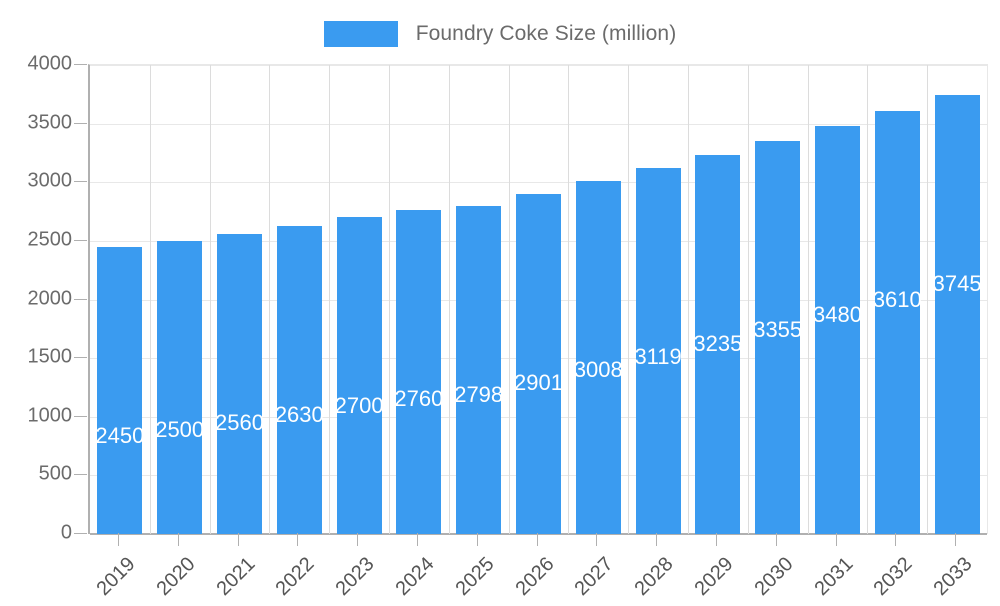 This screenshot has width=1000, height=606. Describe the element at coordinates (329, 299) in the screenshot. I see `gridline-x-2023` at that location.